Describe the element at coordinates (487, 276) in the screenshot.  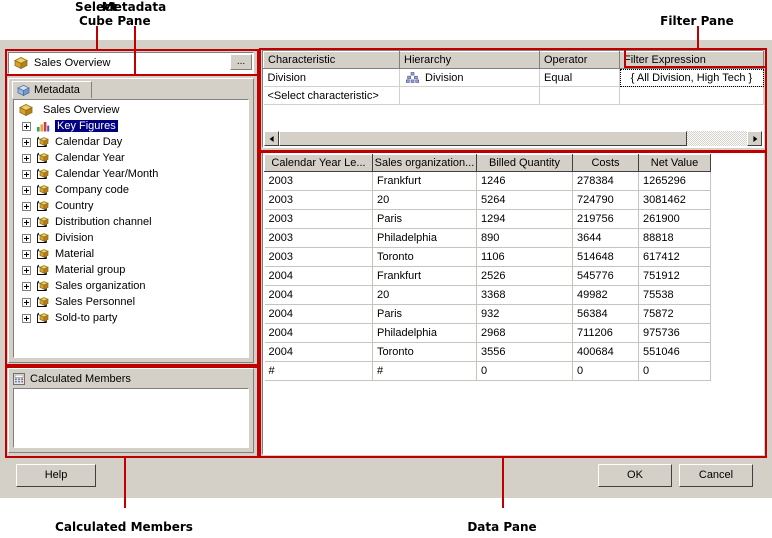
I see `table-row: 2004 Frankfurt 2526 545776 751912` at that location.